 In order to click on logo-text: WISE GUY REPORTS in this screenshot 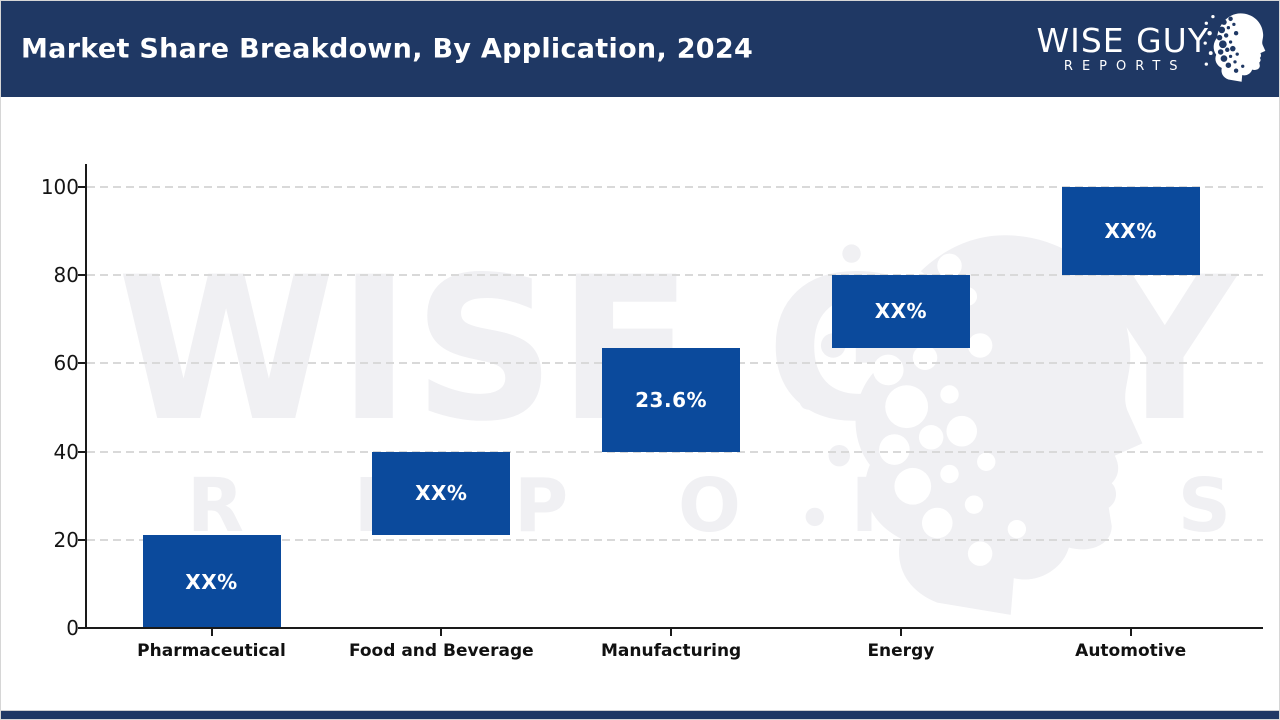, I will do `click(1122, 47)`.